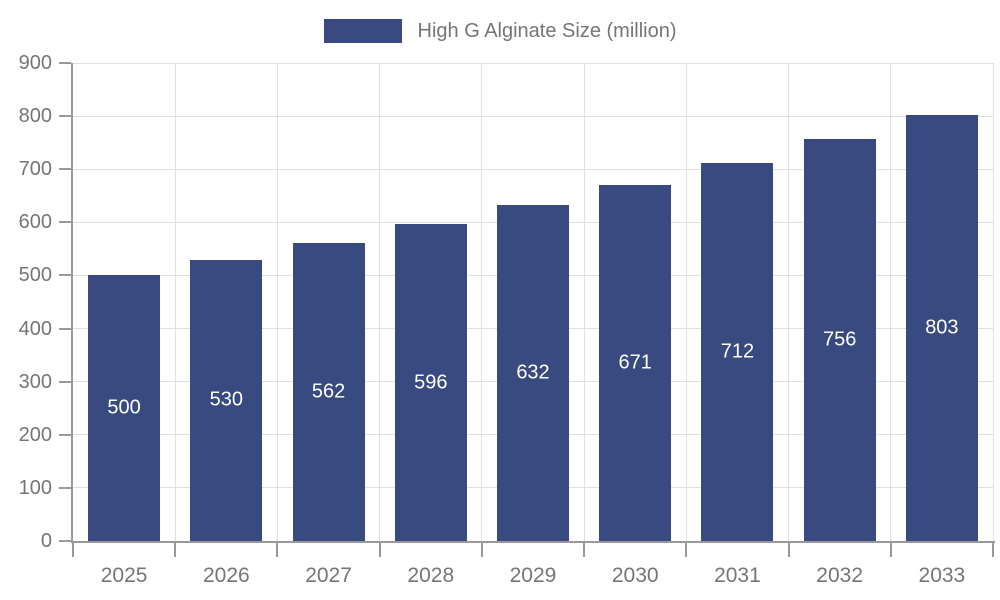  What do you see at coordinates (547, 30) in the screenshot?
I see `legend-label: High G Alginate Size (million)` at bounding box center [547, 30].